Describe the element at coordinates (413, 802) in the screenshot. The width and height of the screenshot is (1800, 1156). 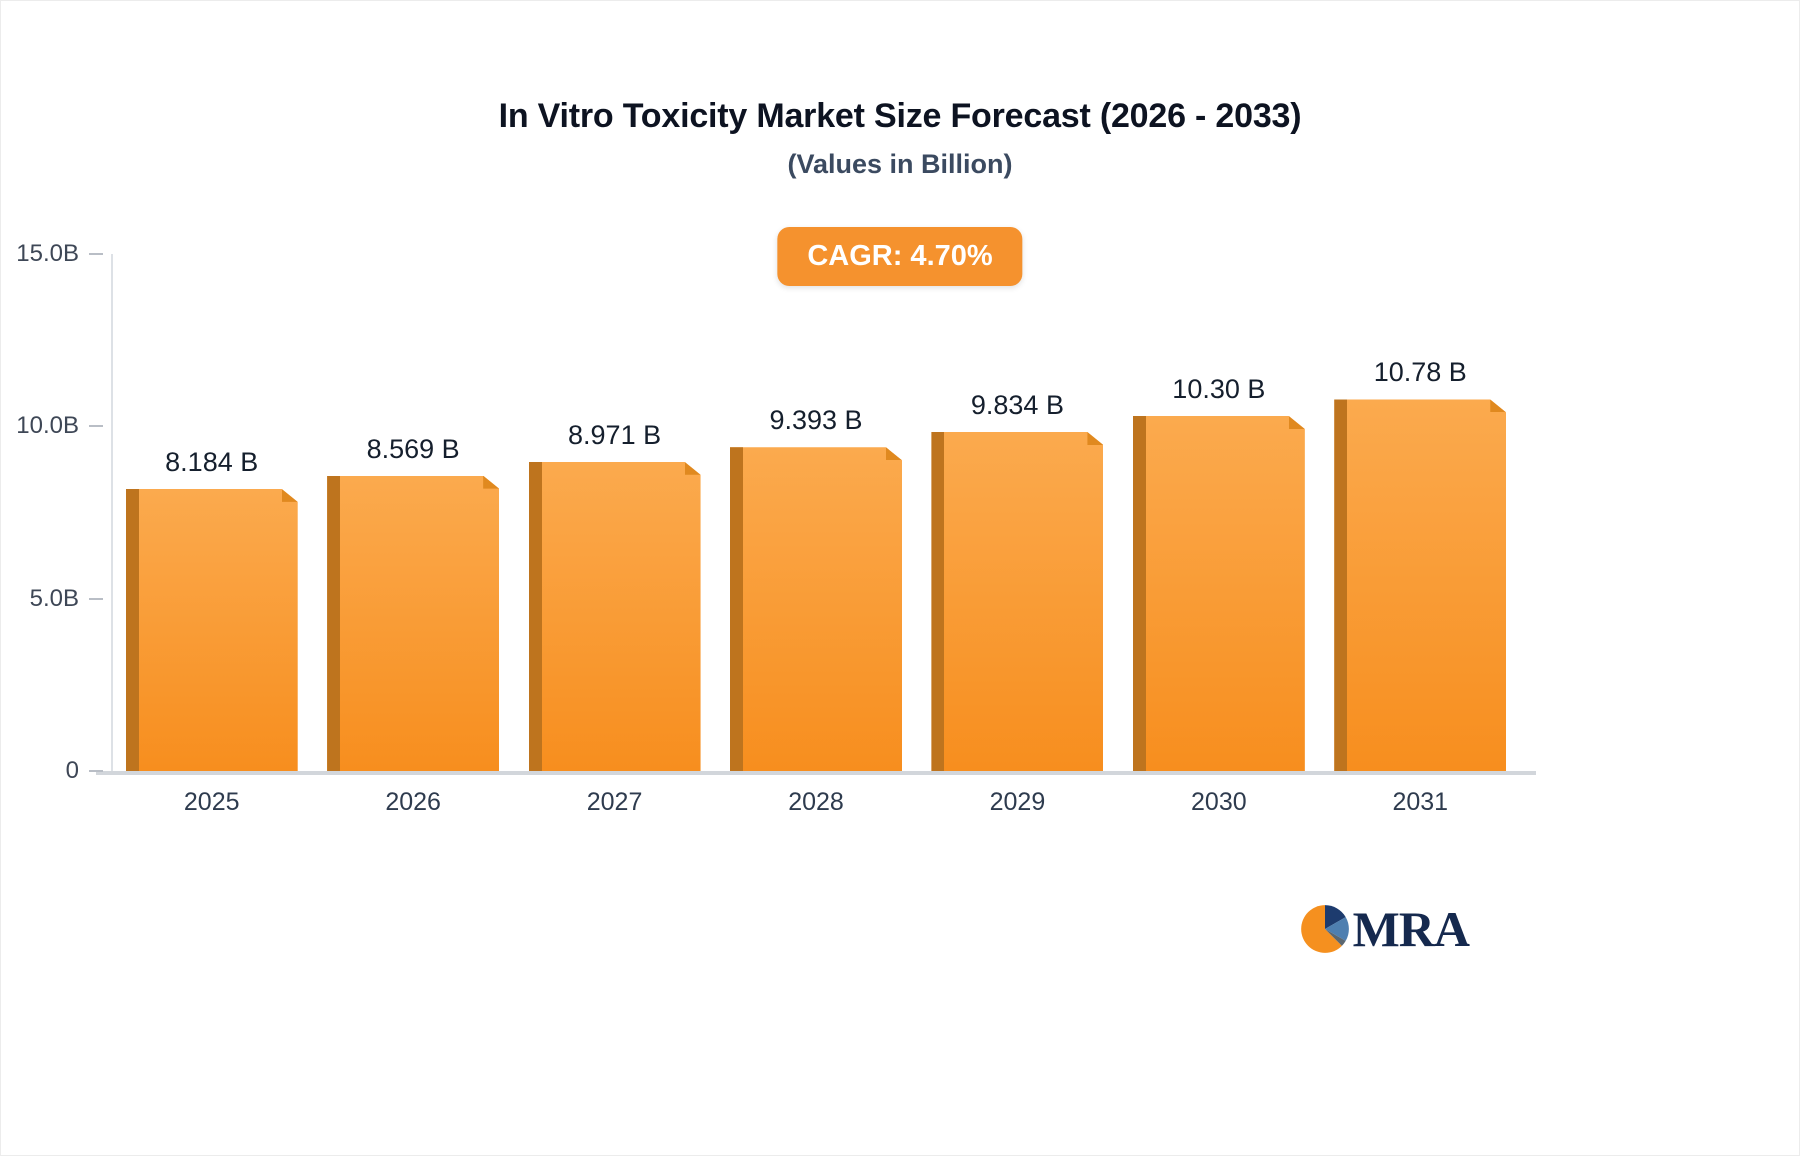
I see `x-tick-label: 2026` at that location.